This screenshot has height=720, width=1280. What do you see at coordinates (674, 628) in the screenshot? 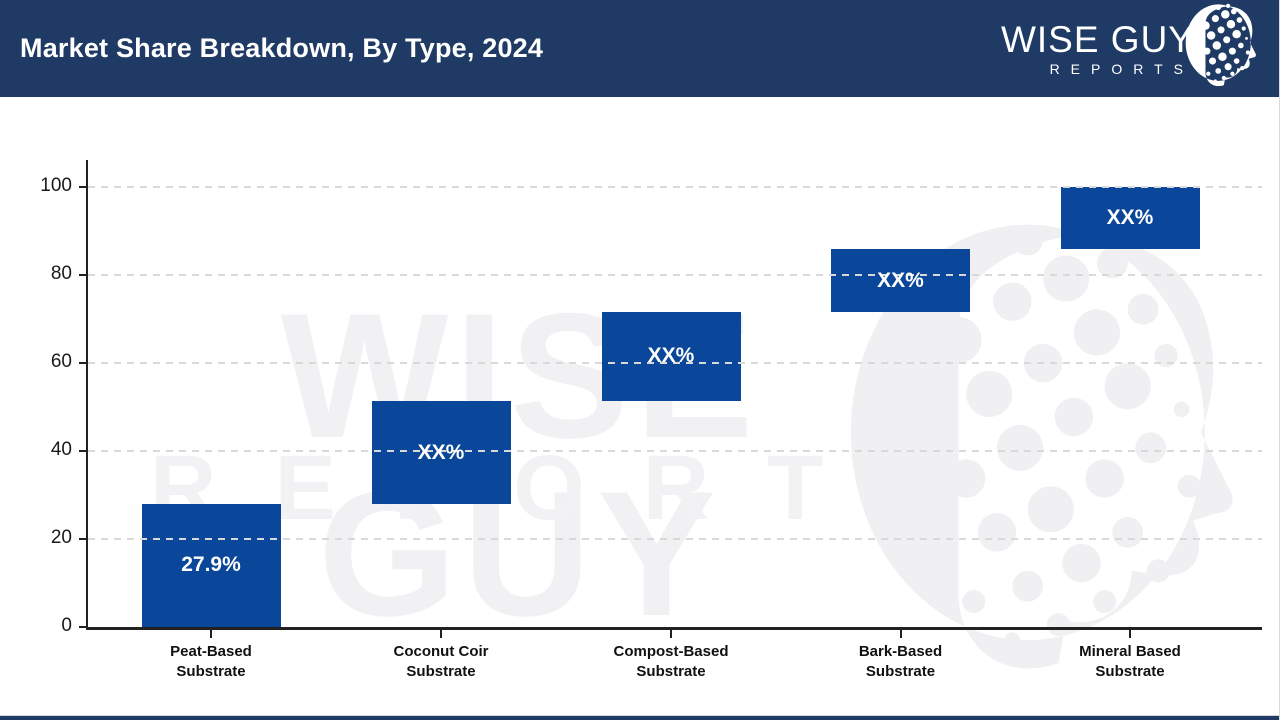
I see `x-axis-line` at bounding box center [674, 628].